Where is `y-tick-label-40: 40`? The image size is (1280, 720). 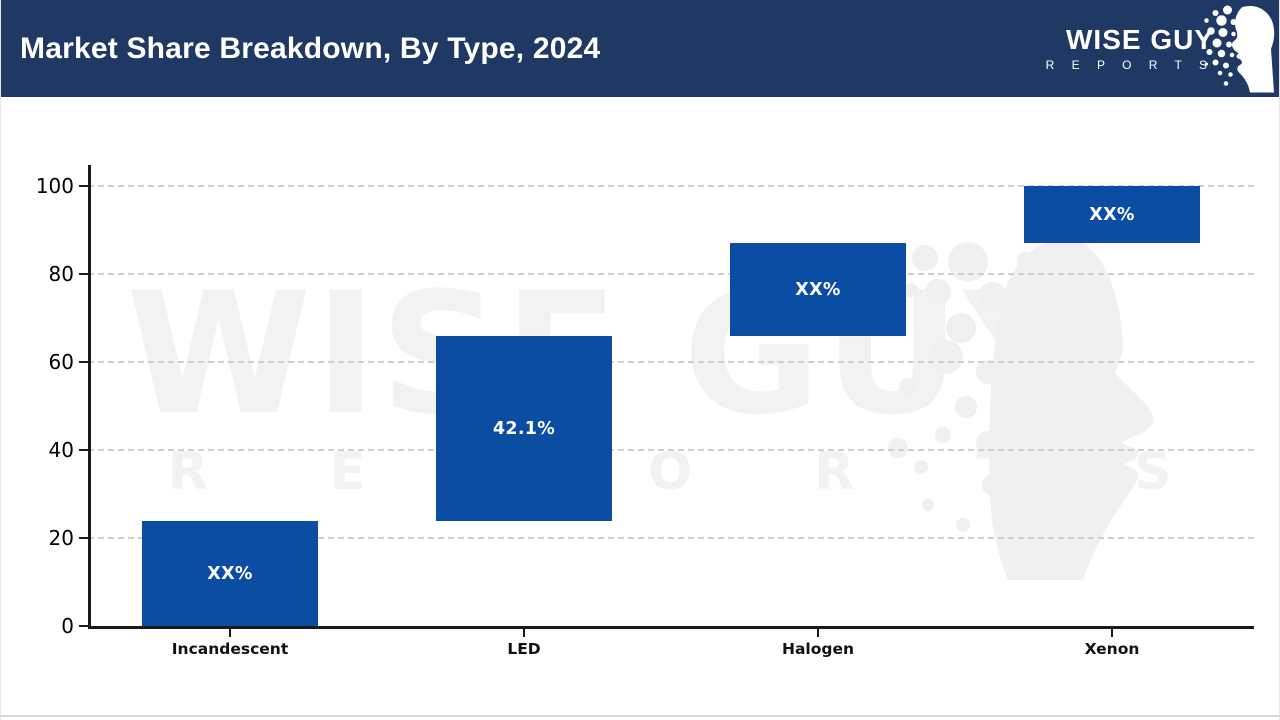
y-tick-label-40: 40 is located at coordinates (61, 450).